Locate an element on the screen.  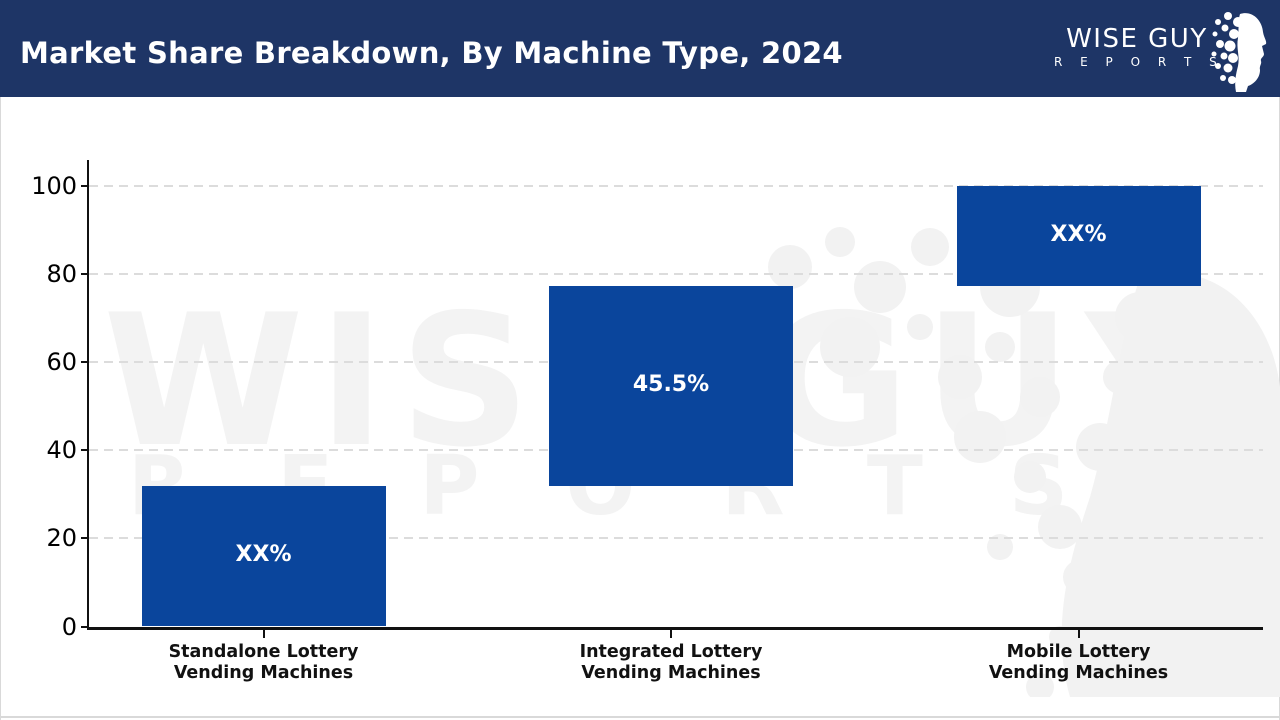
x-category-label: Standalone Lottery Vending Machines is located at coordinates (264, 663).